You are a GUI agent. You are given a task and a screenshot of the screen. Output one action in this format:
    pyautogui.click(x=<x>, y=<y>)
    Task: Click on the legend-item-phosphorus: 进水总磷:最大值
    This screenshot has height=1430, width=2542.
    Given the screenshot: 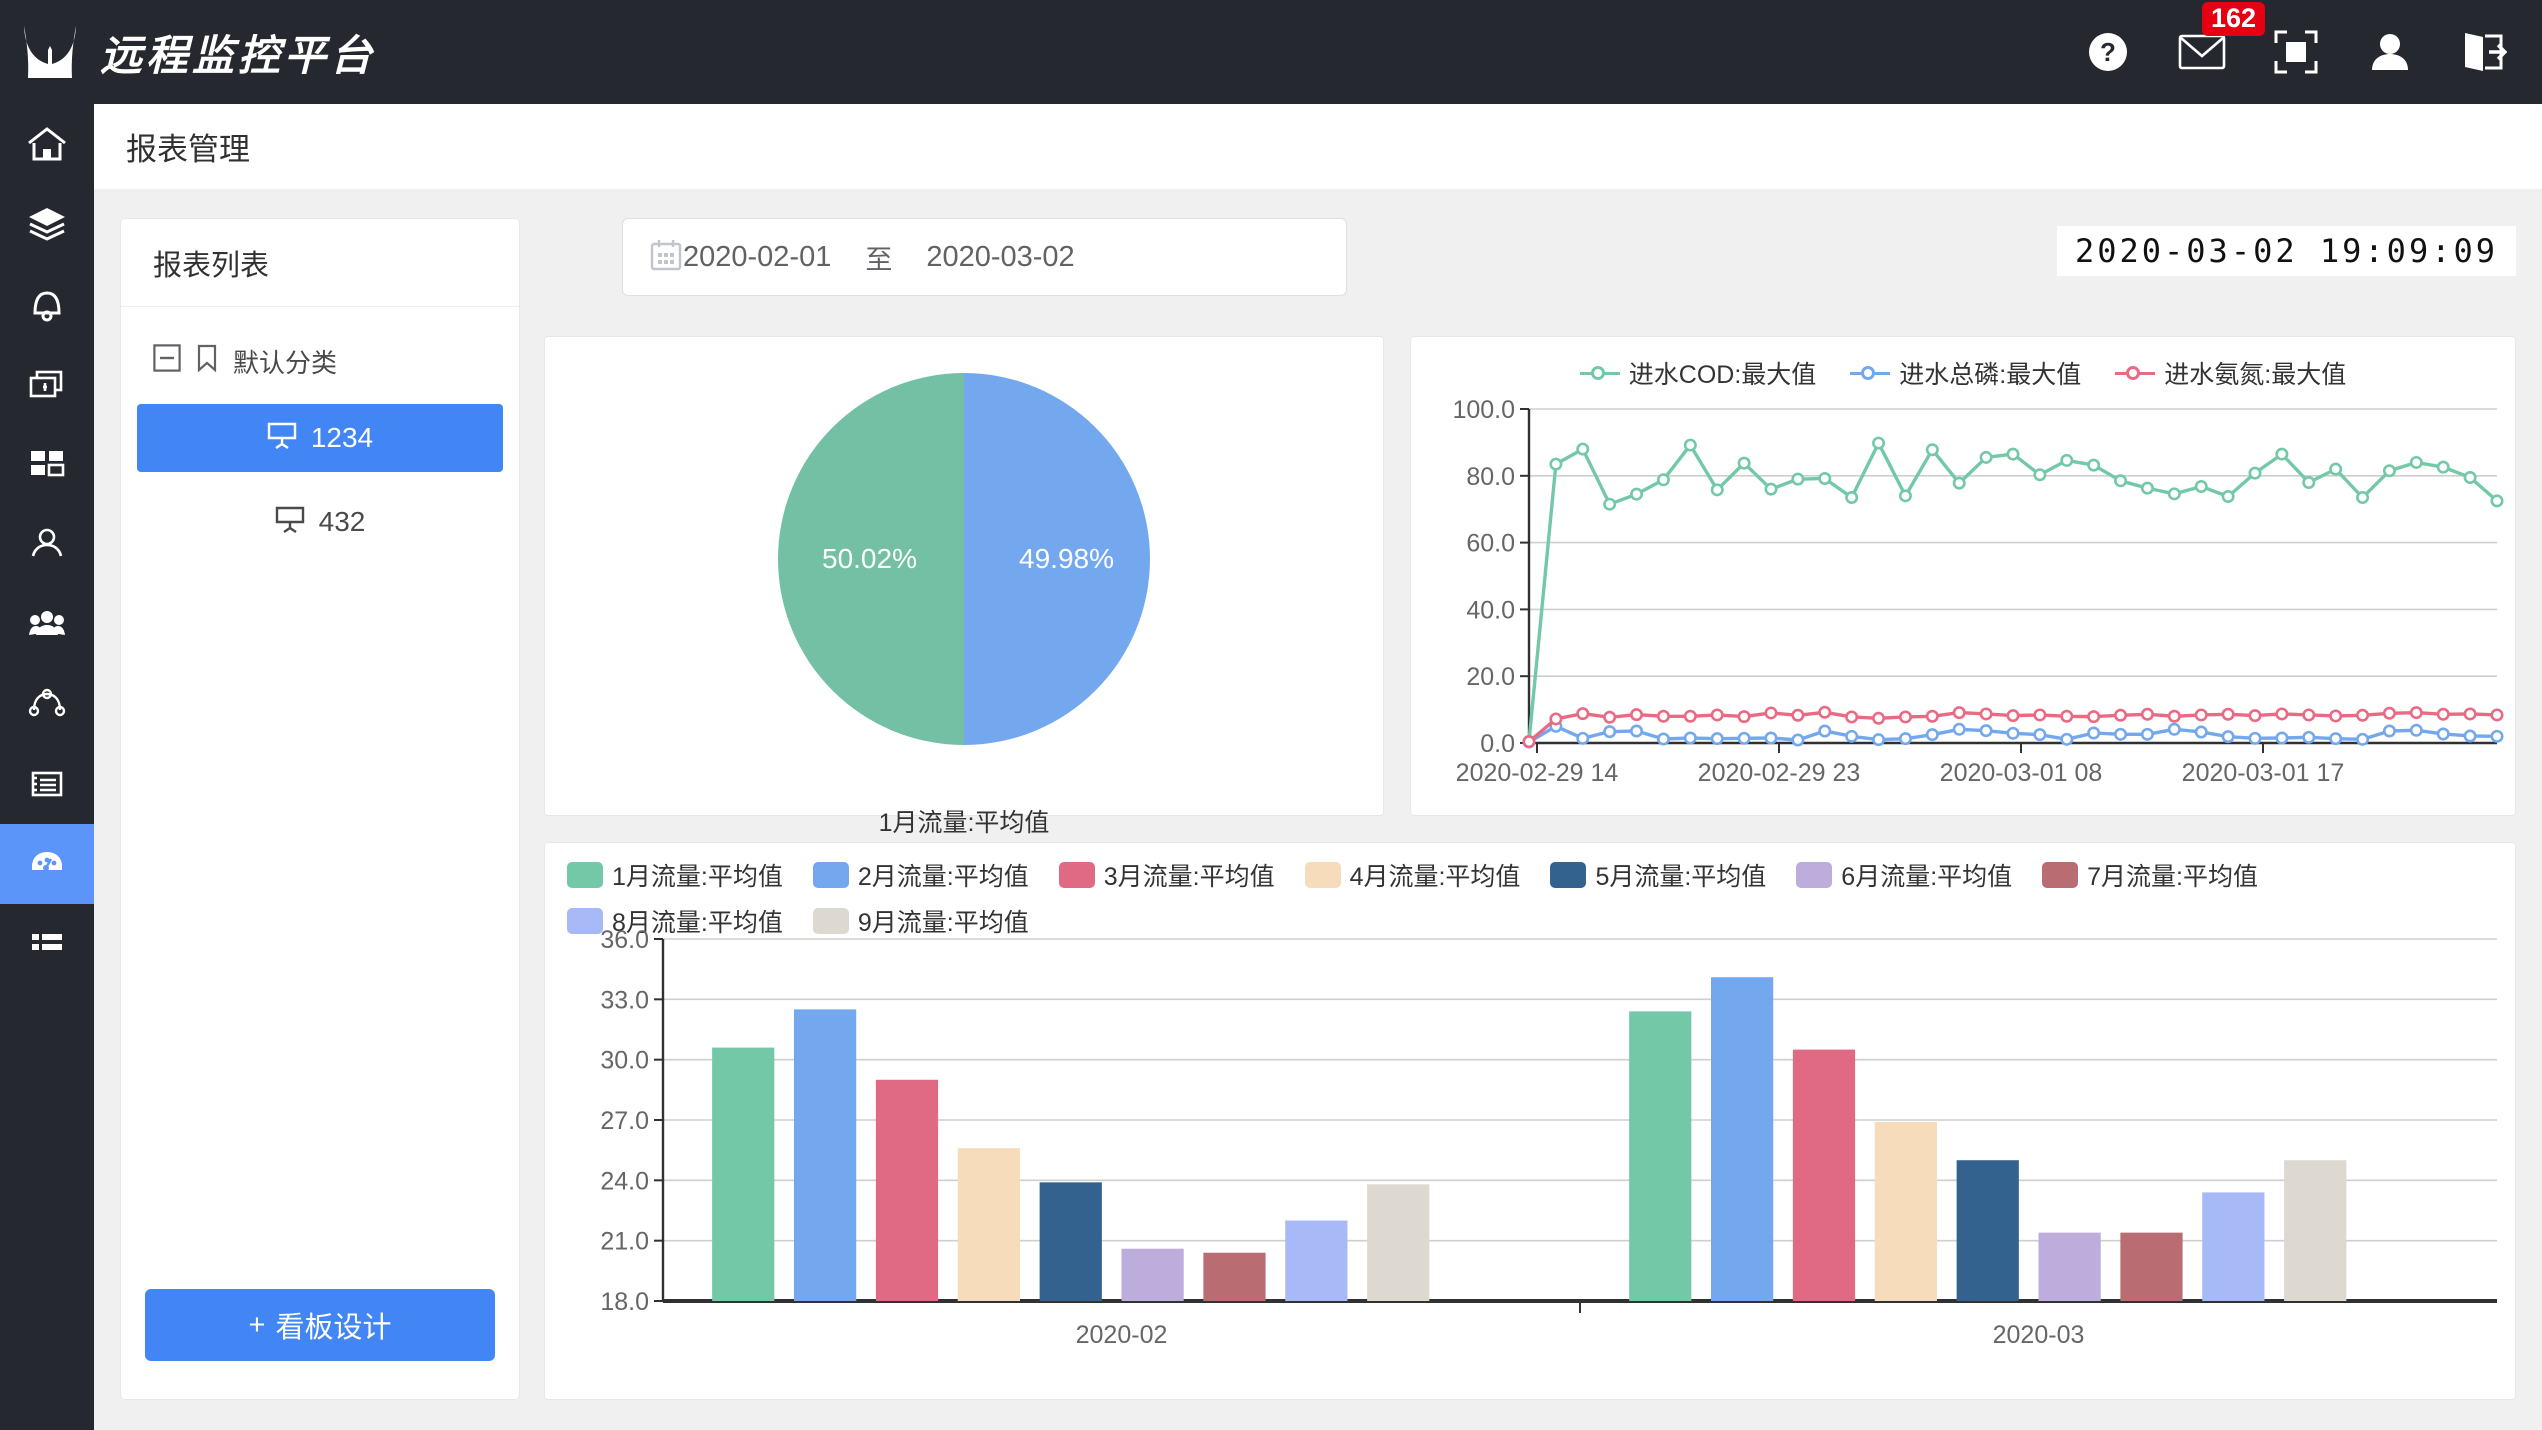 What is the action you would take?
    pyautogui.click(x=1965, y=373)
    